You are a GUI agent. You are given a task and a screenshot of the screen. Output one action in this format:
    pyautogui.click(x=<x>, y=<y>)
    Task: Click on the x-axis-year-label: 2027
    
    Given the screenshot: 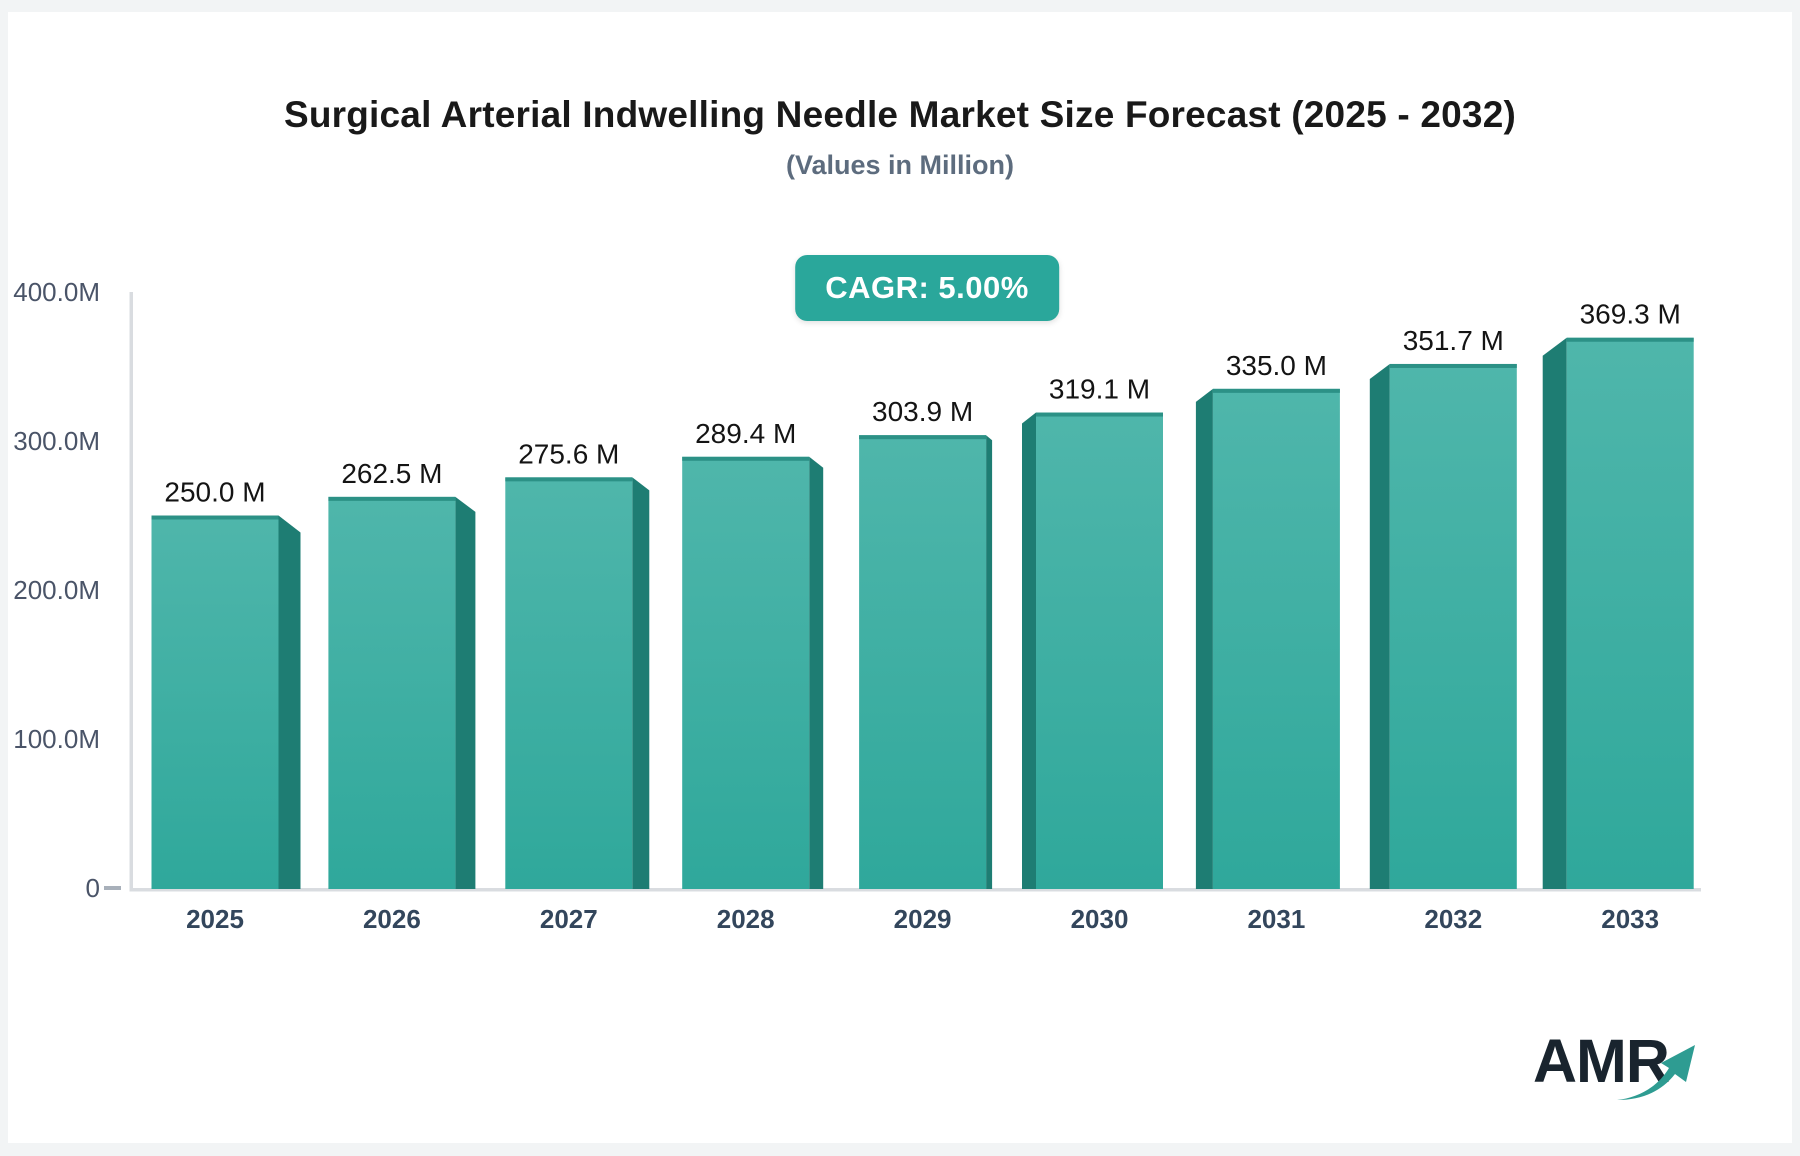 What is the action you would take?
    pyautogui.click(x=569, y=919)
    